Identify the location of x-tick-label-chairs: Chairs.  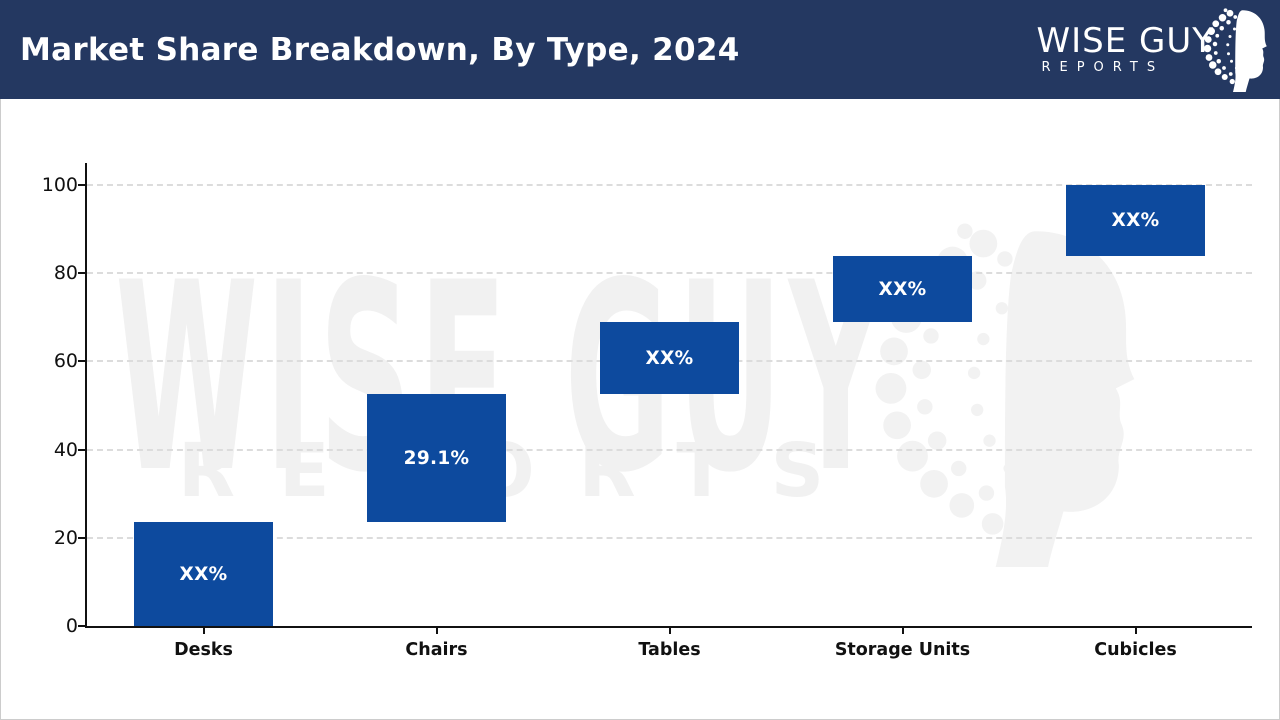
(436, 650).